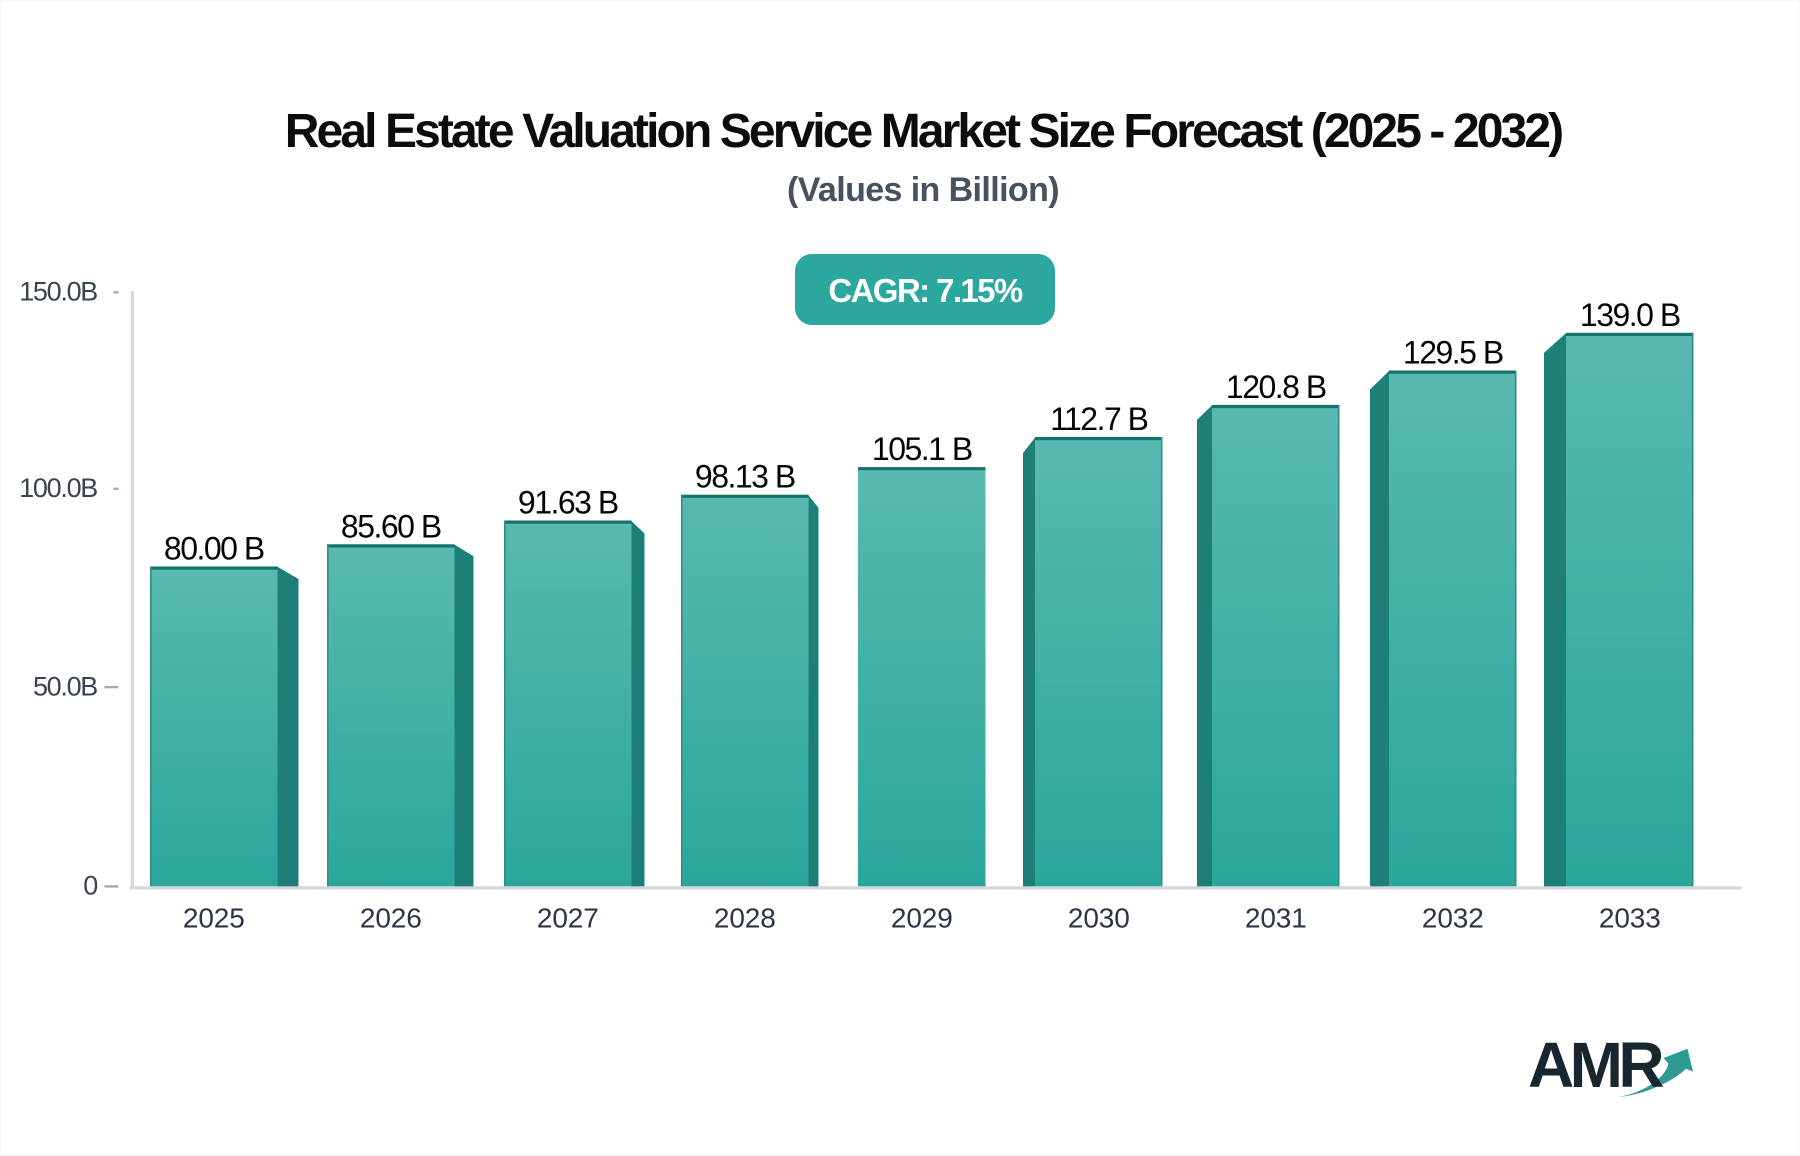 The height and width of the screenshot is (1156, 1800). I want to click on svg-text: 2032, so click(1453, 918).